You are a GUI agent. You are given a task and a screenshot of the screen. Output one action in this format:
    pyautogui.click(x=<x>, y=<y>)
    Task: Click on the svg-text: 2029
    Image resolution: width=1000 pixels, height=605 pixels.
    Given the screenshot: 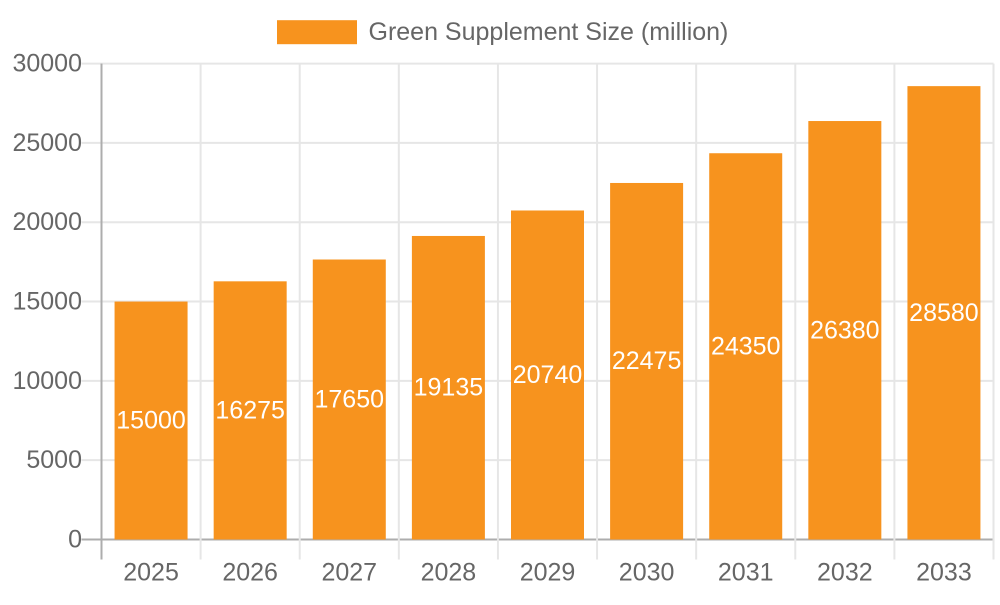 What is the action you would take?
    pyautogui.click(x=548, y=573)
    